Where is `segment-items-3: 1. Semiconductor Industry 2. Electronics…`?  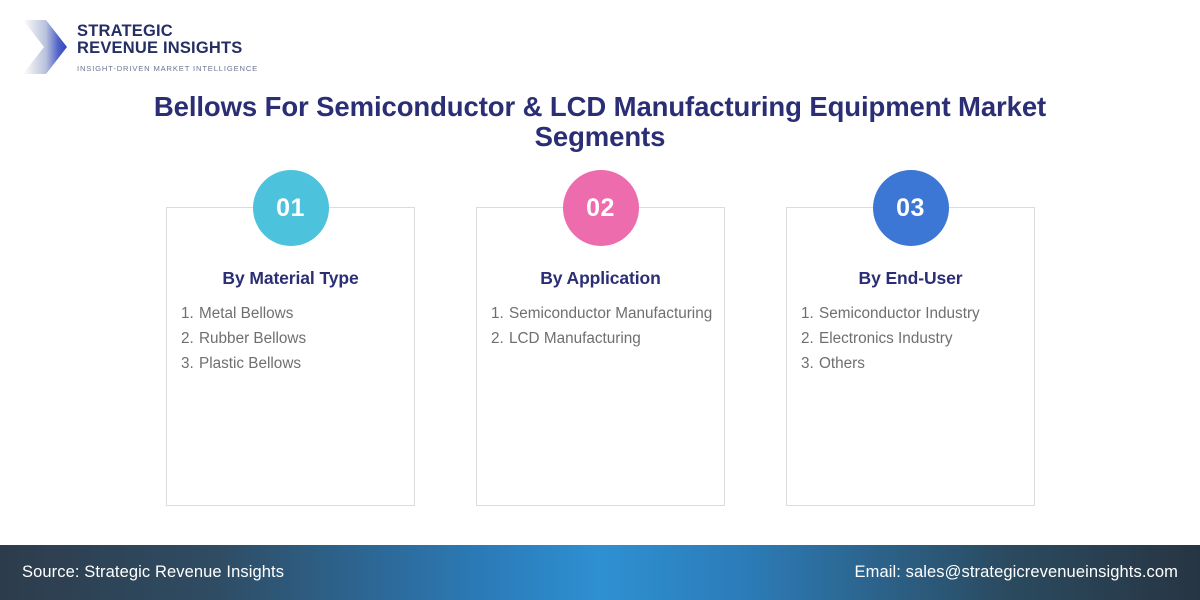
segment-items-3: 1. Semiconductor Industry 2. Electronics… is located at coordinates (913, 338).